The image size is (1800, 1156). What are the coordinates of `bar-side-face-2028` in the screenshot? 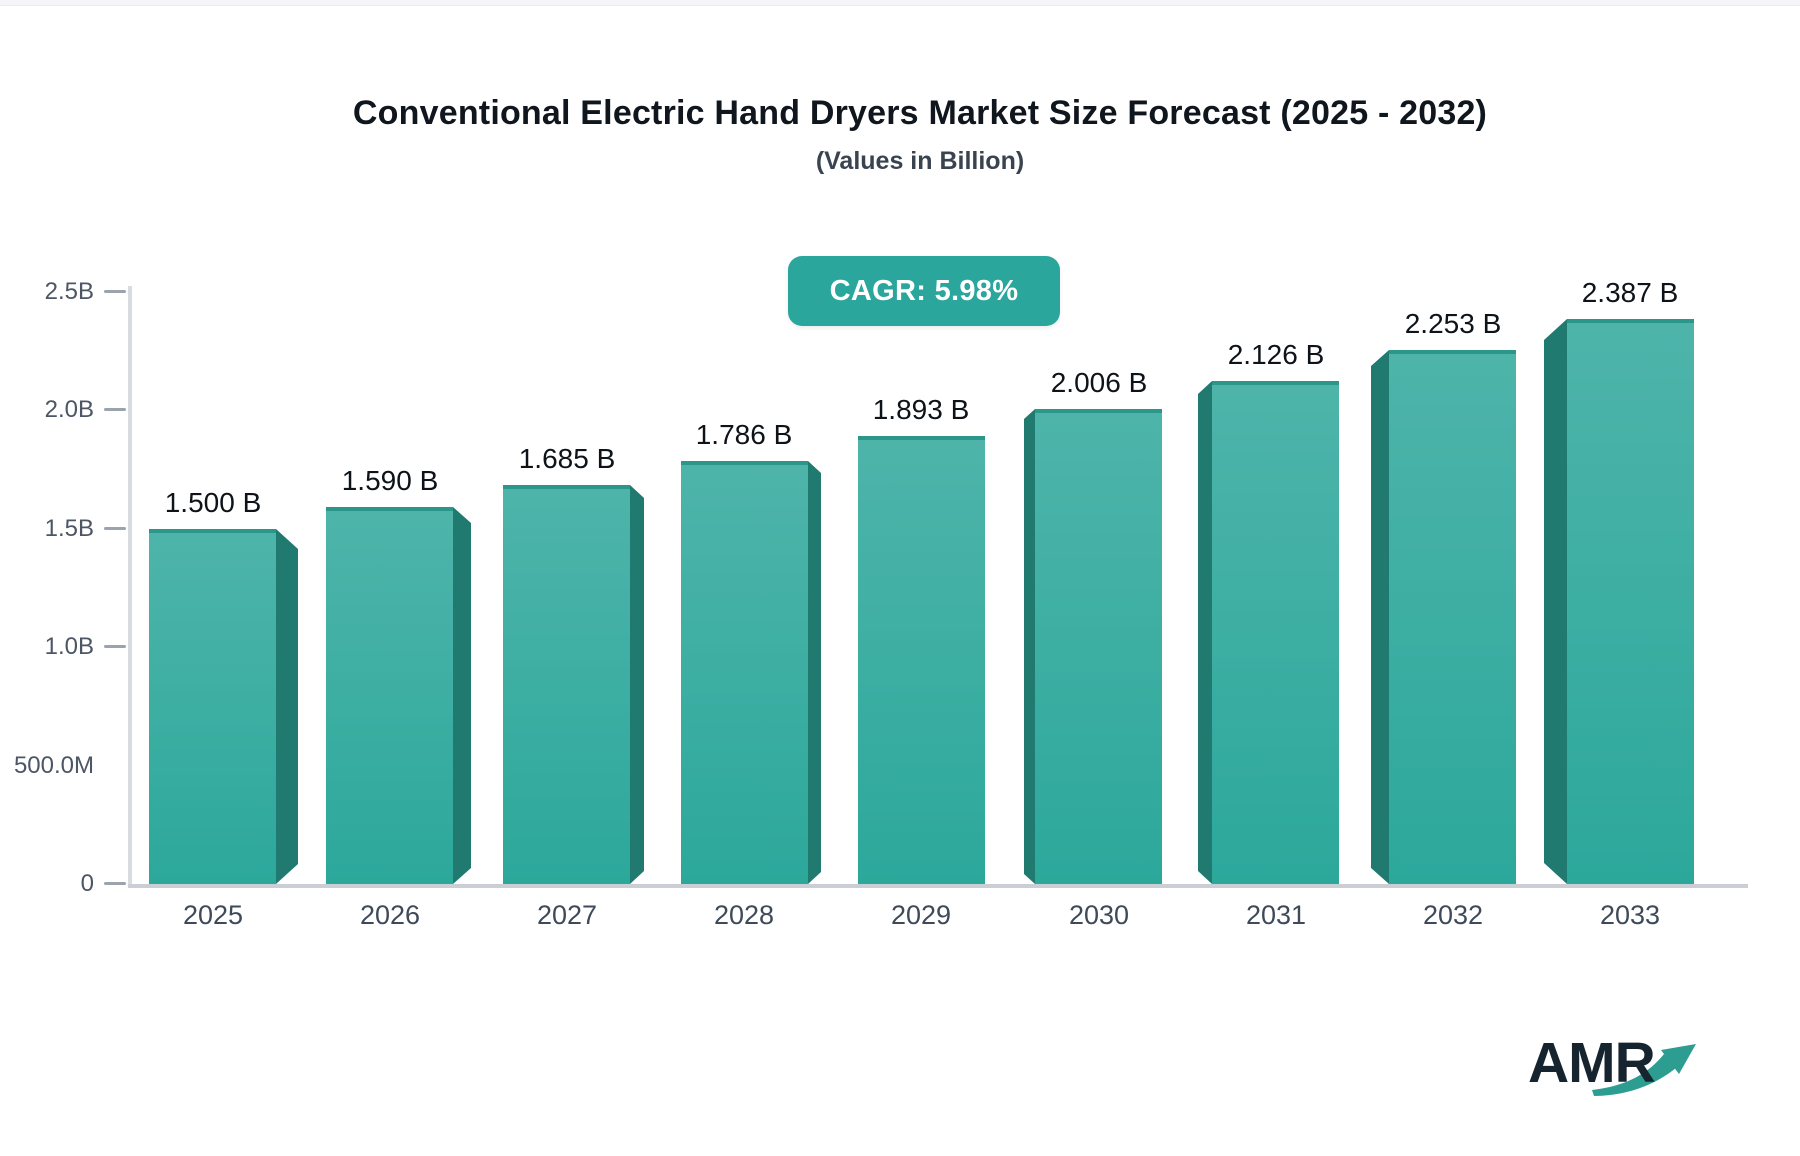 It's located at (814, 672).